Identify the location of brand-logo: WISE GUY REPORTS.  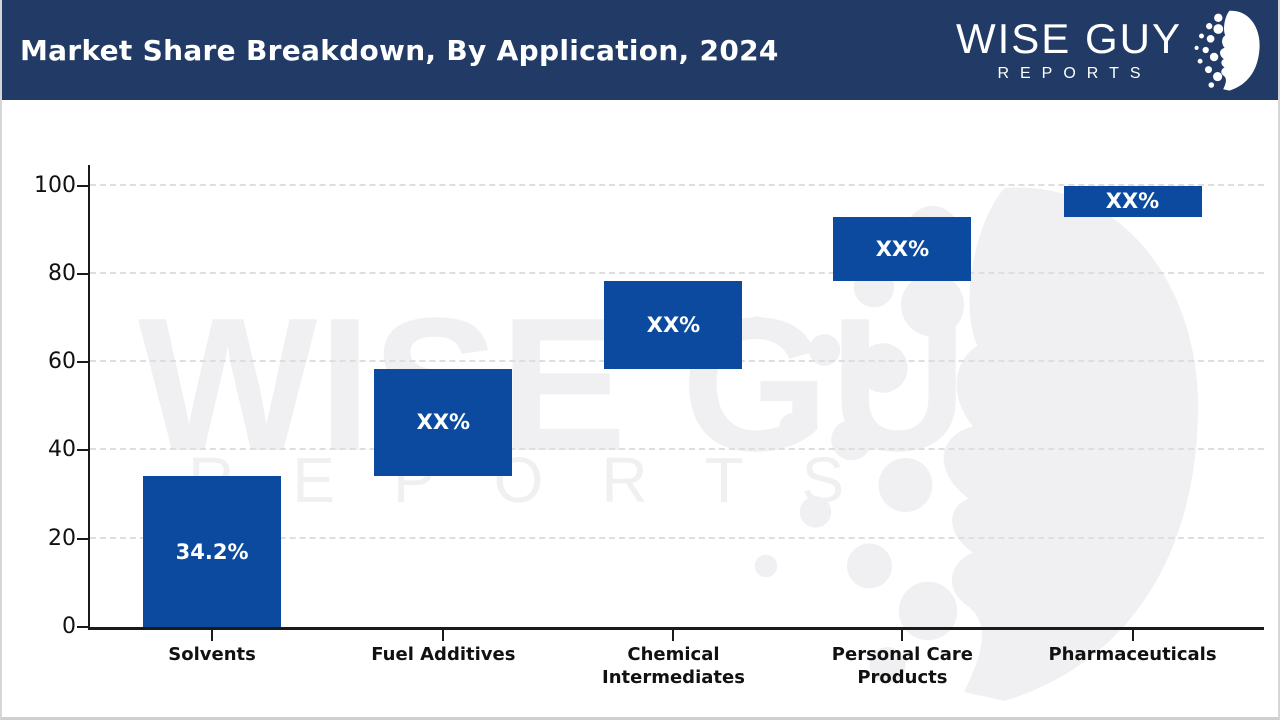
(1112, 50).